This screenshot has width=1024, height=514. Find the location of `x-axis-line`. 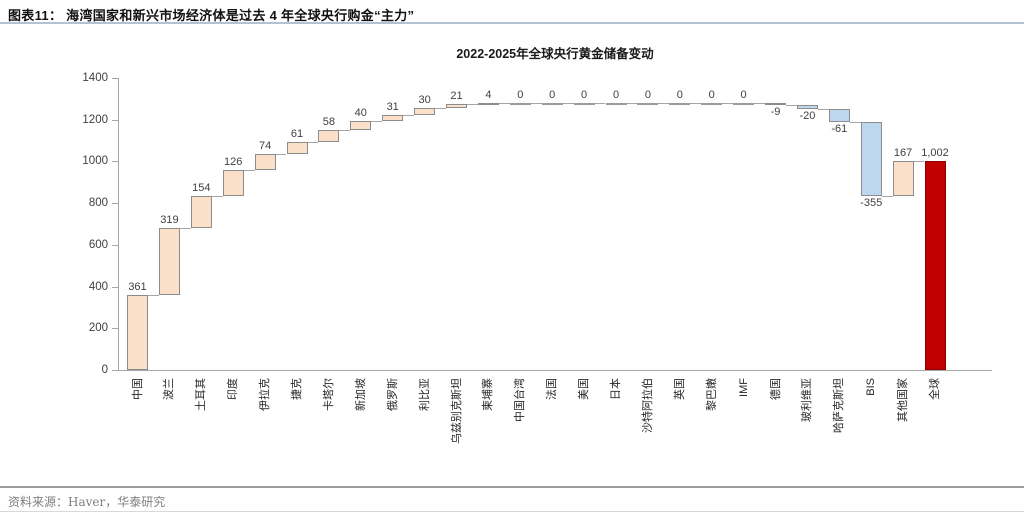

x-axis-line is located at coordinates (555, 370).